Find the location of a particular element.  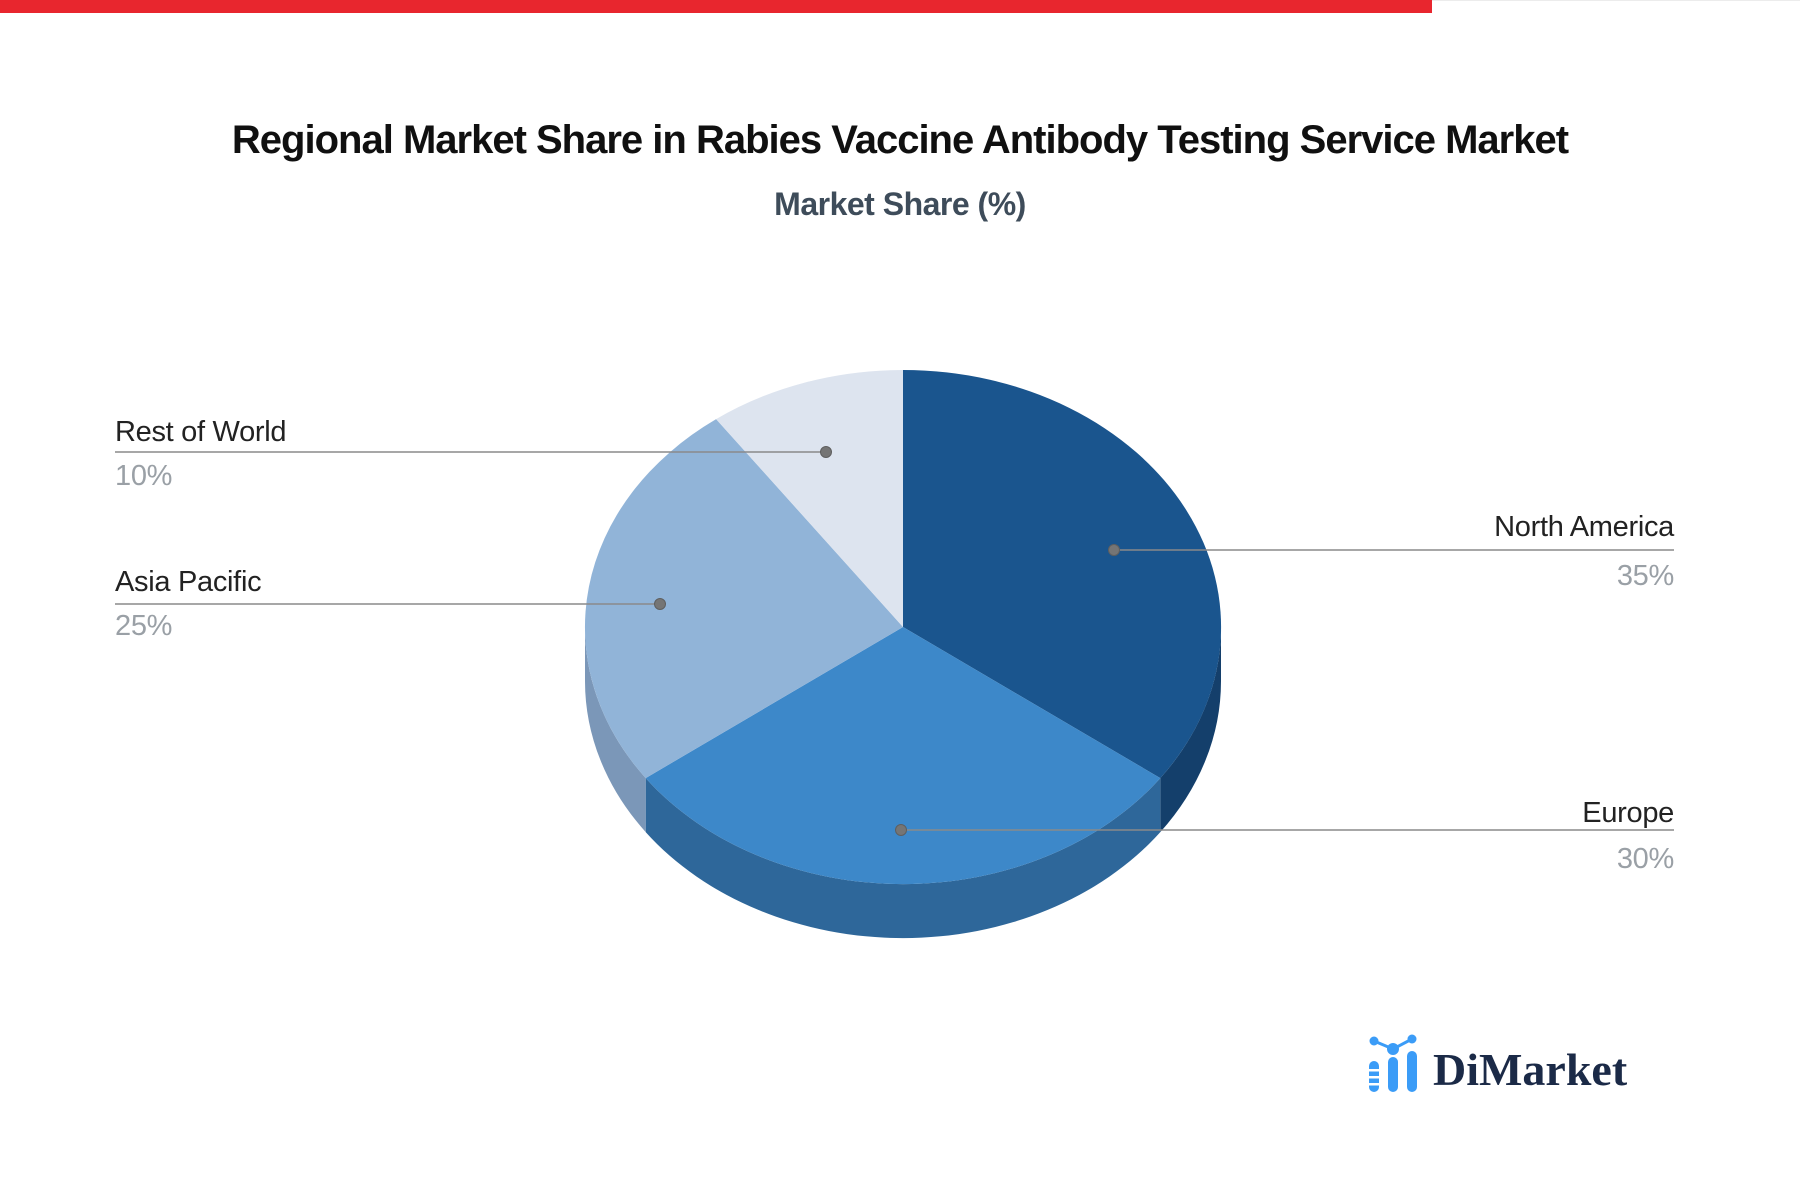

leader-dot-asia-pacific is located at coordinates (660, 604).